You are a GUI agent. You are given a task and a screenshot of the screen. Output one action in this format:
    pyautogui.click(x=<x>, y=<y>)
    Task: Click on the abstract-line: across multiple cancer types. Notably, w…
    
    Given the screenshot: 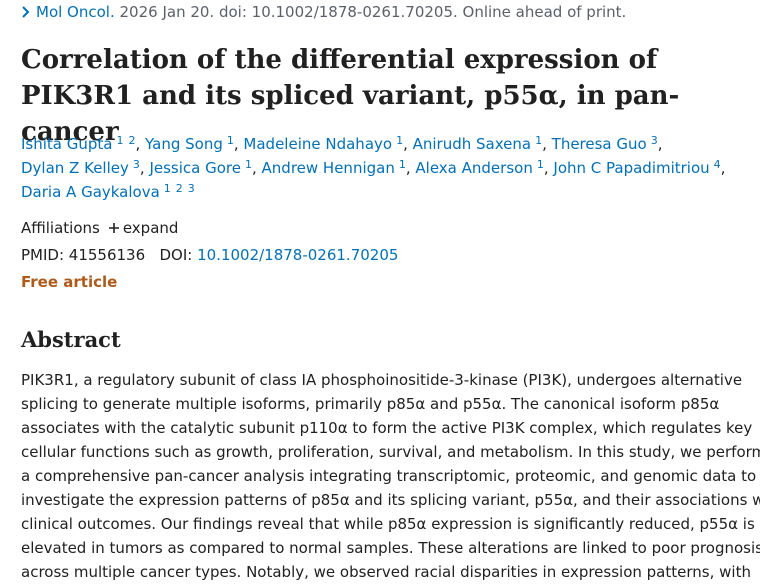 What is the action you would take?
    pyautogui.click(x=386, y=572)
    